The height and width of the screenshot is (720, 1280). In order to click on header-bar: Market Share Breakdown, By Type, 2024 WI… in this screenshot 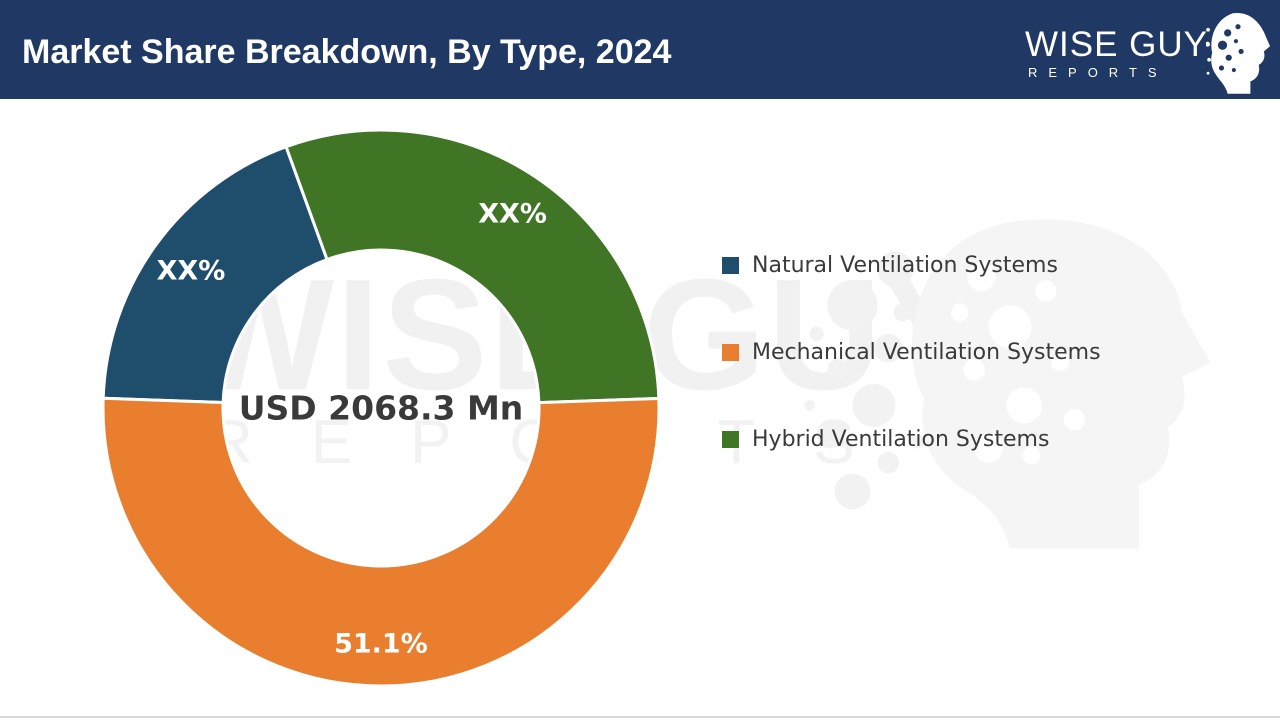, I will do `click(640, 49)`.